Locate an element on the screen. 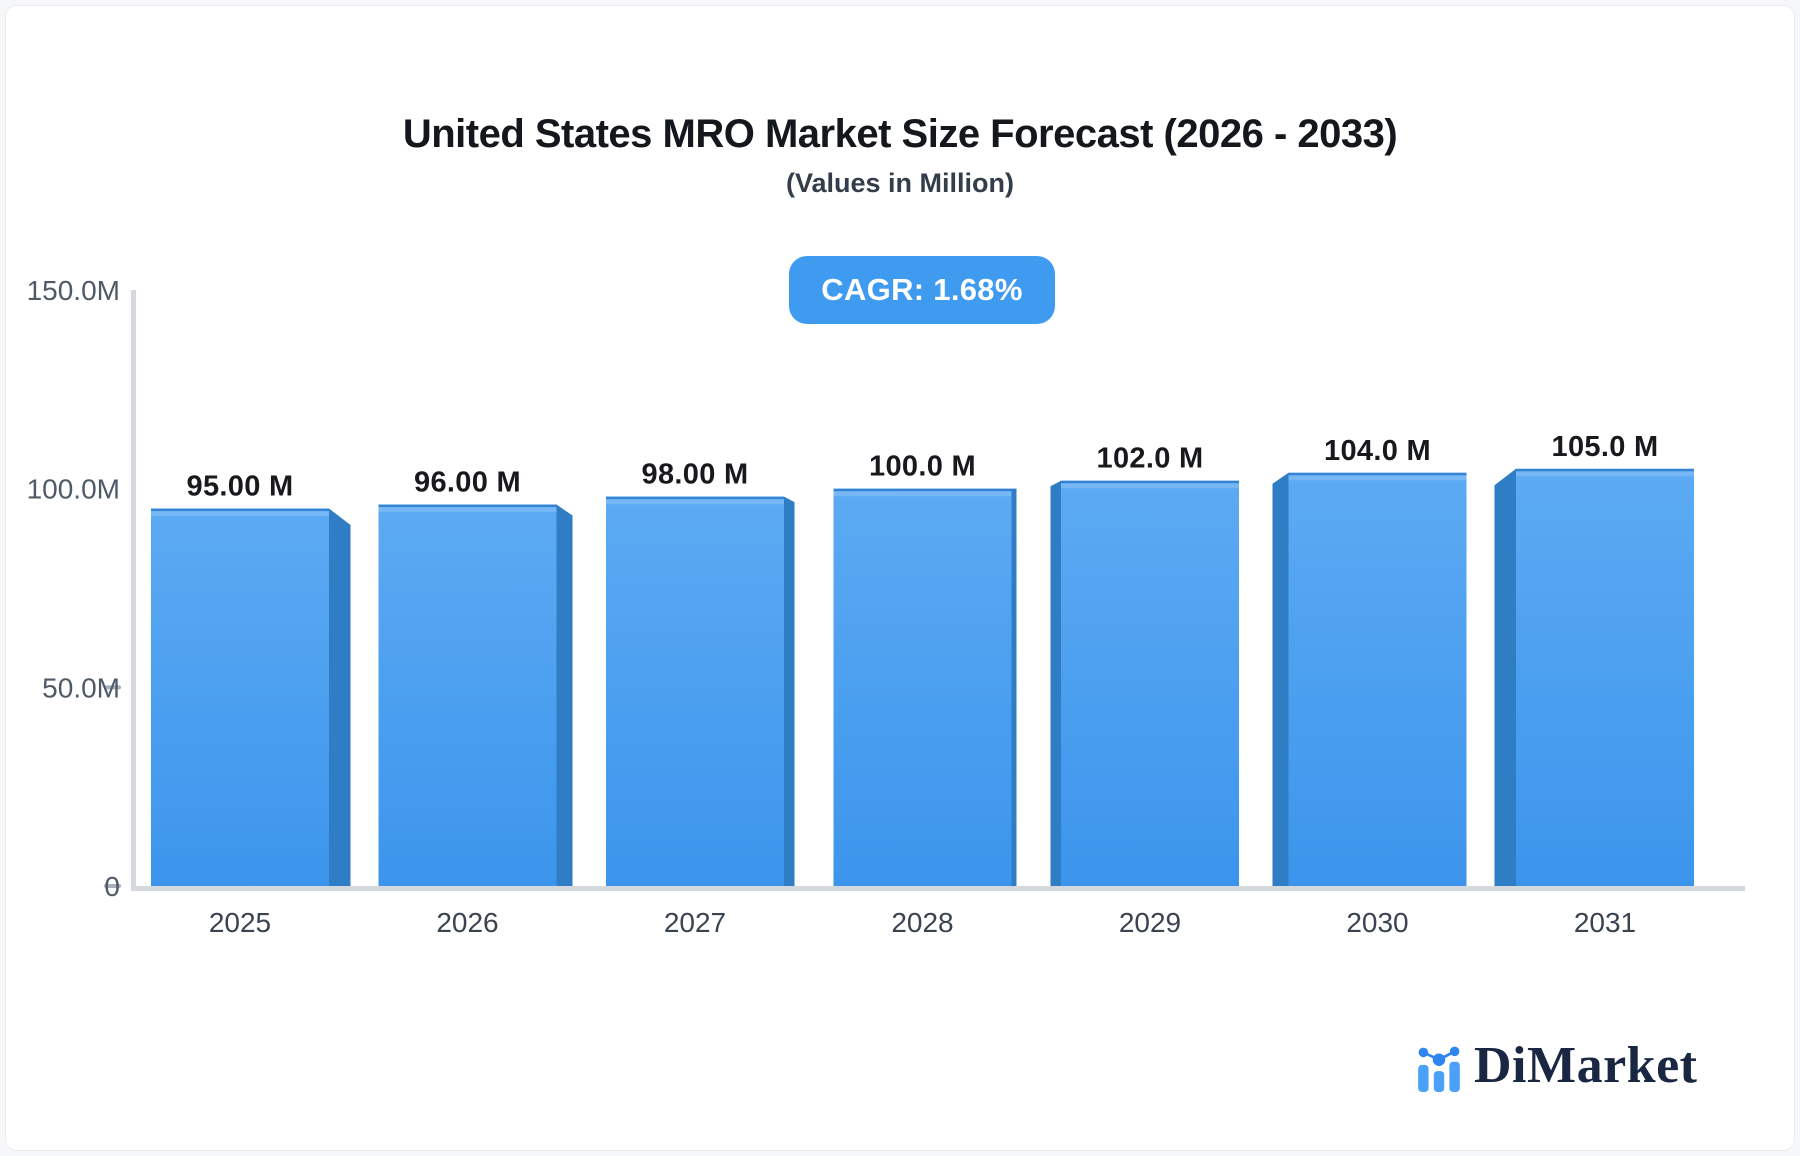 The width and height of the screenshot is (1800, 1156). x-axis-category-label: 2028 is located at coordinates (922, 922).